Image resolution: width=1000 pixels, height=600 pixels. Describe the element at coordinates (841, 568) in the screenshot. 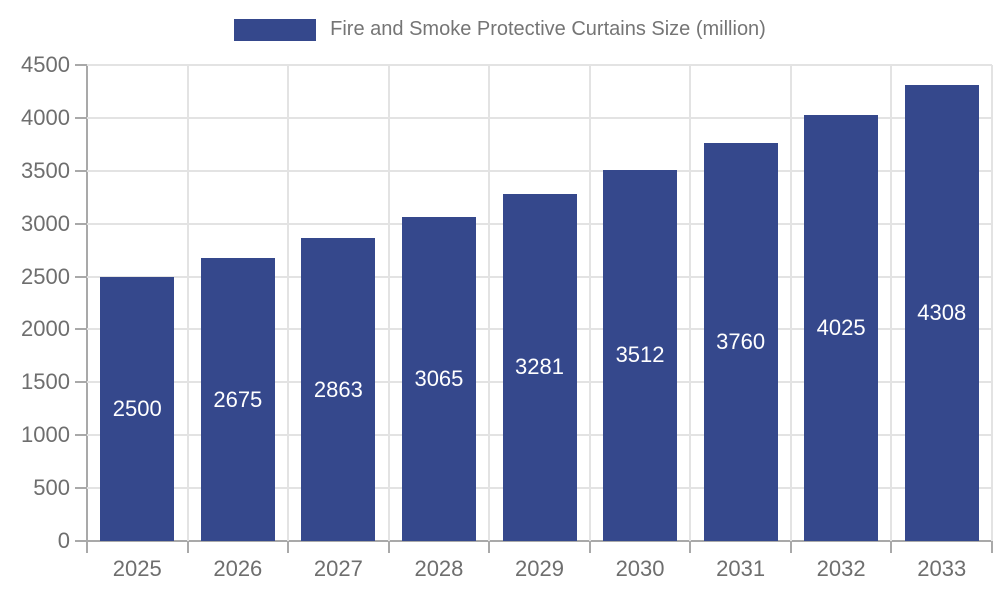

I see `x-axis-tick-label: 2032` at that location.